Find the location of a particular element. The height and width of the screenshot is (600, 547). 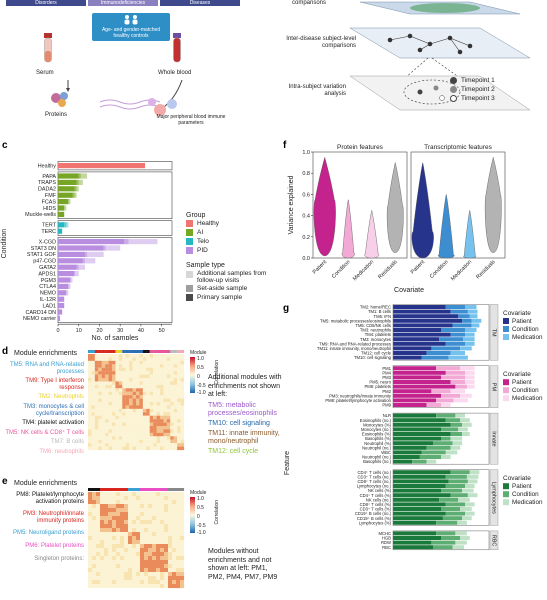

legend-title: Covariate is located at coordinates (517, 313).